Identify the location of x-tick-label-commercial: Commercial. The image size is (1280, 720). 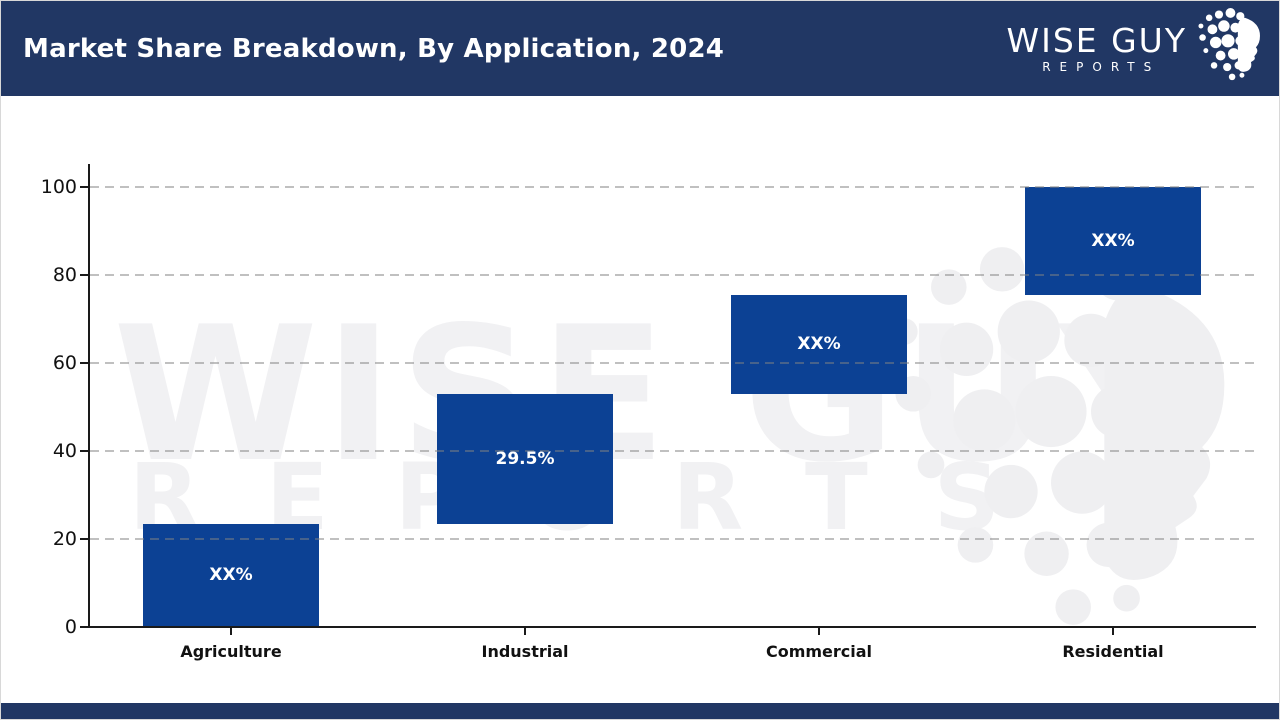
(819, 651).